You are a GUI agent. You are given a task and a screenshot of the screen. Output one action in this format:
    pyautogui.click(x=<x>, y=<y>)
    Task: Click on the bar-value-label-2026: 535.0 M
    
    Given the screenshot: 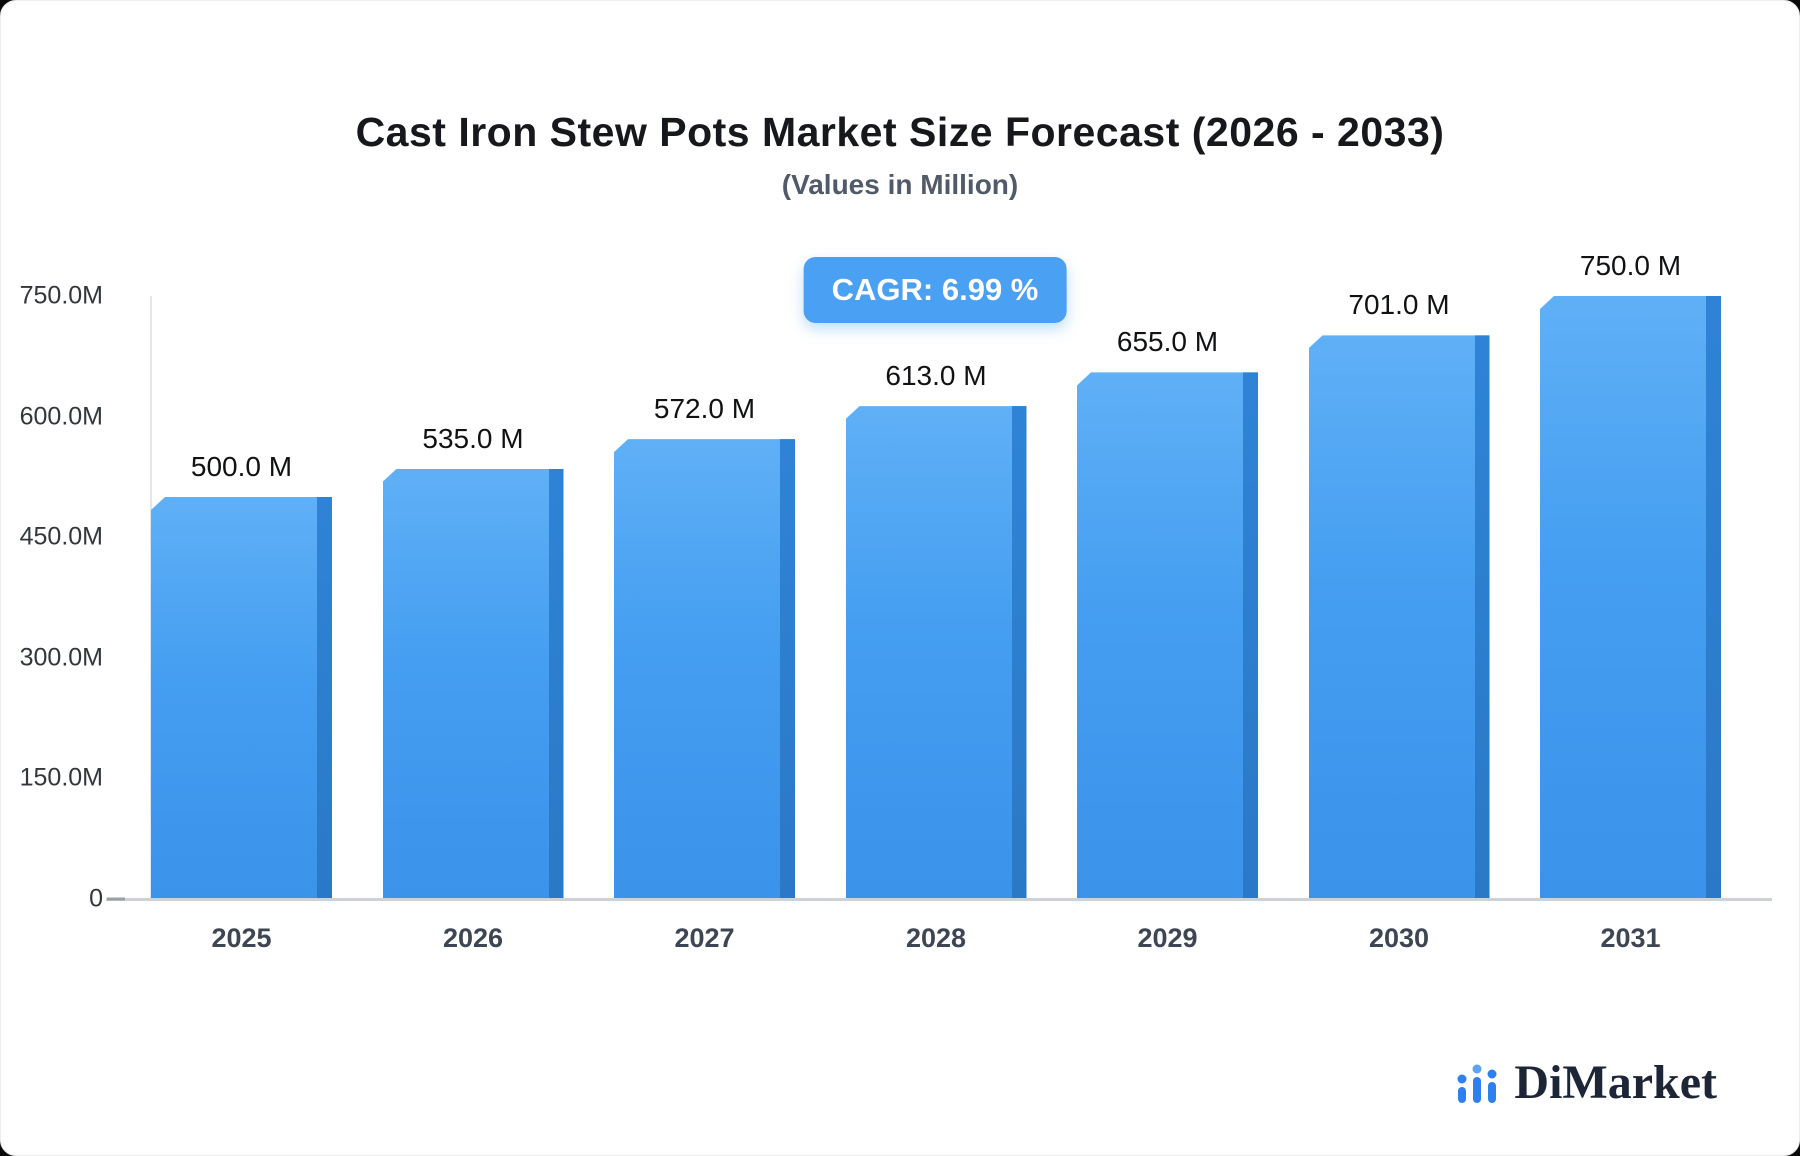 What is the action you would take?
    pyautogui.click(x=473, y=438)
    